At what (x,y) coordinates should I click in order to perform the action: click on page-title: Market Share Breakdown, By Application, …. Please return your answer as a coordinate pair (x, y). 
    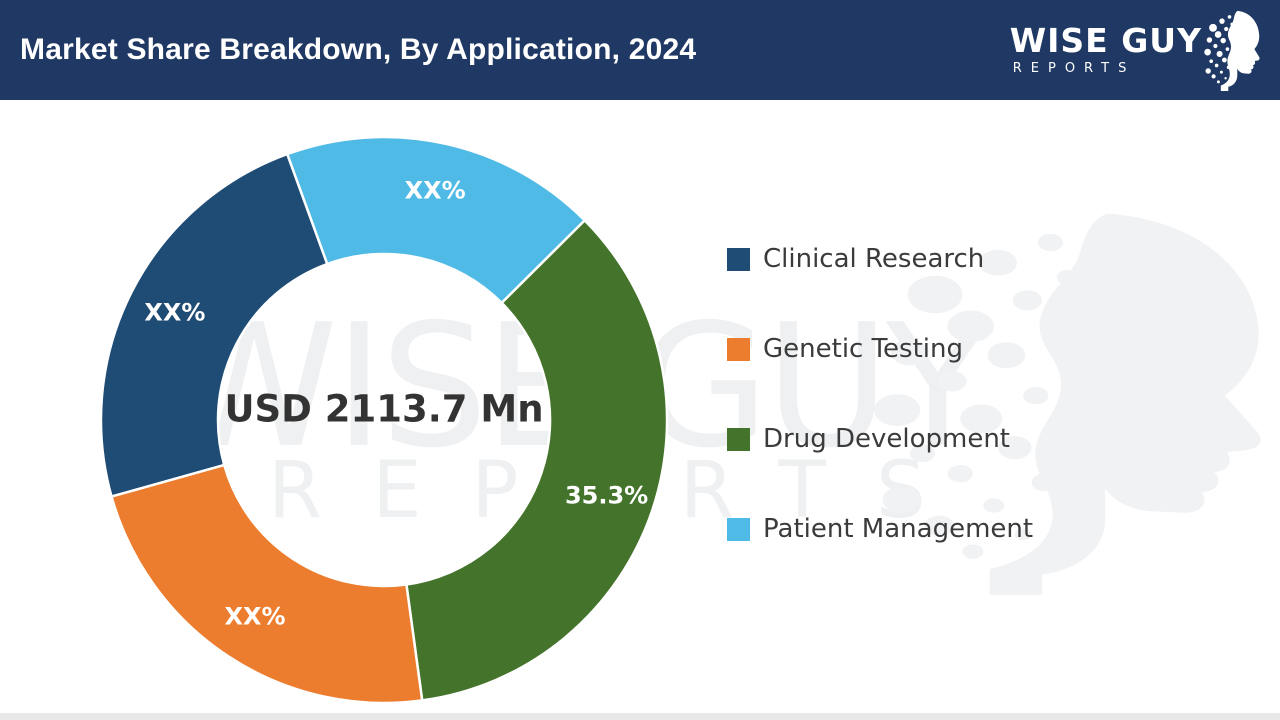
    Looking at the image, I should click on (358, 49).